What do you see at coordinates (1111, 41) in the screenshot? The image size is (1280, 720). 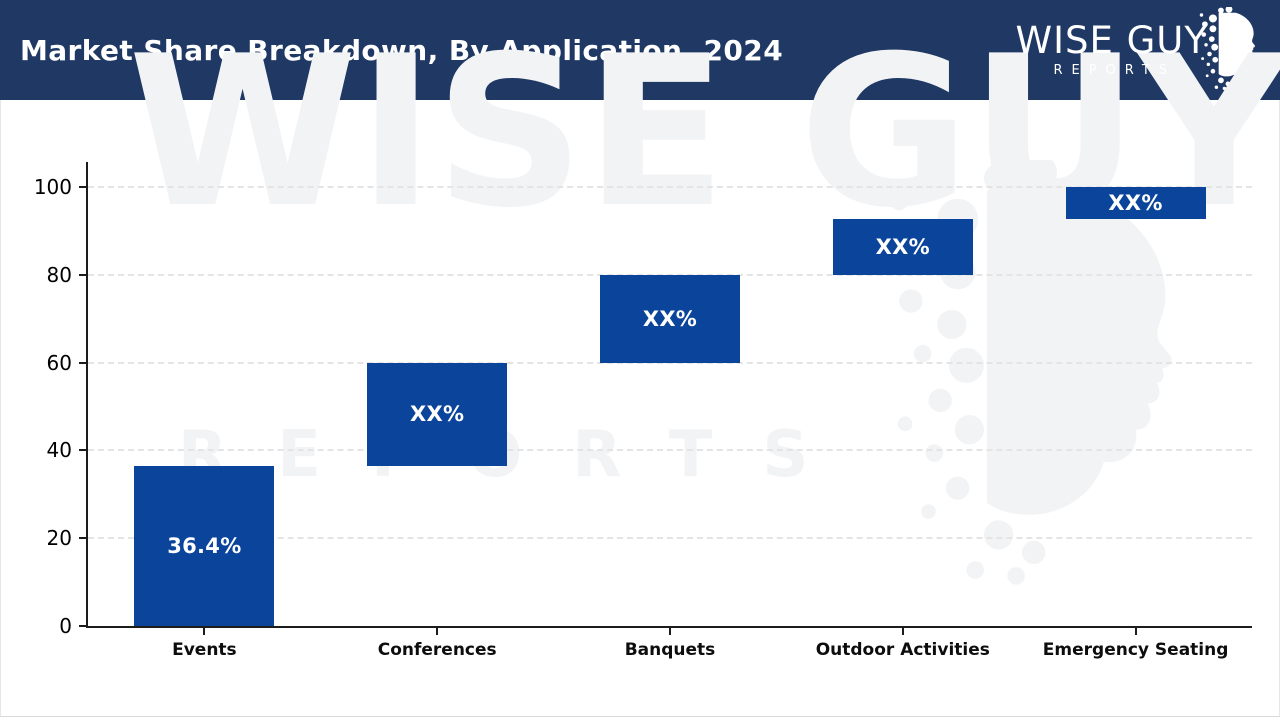 I see `logo-name: WISE GUY` at bounding box center [1111, 41].